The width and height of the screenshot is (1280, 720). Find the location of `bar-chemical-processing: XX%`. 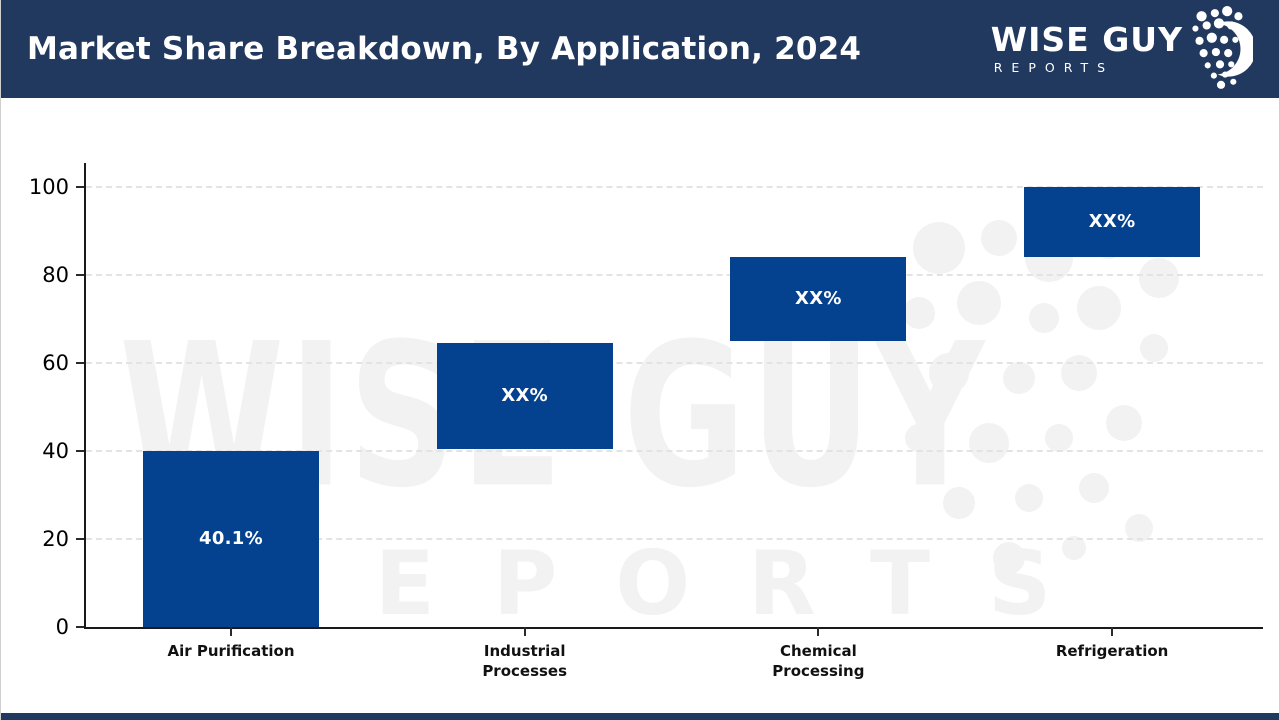

bar-chemical-processing: XX% is located at coordinates (818, 299).